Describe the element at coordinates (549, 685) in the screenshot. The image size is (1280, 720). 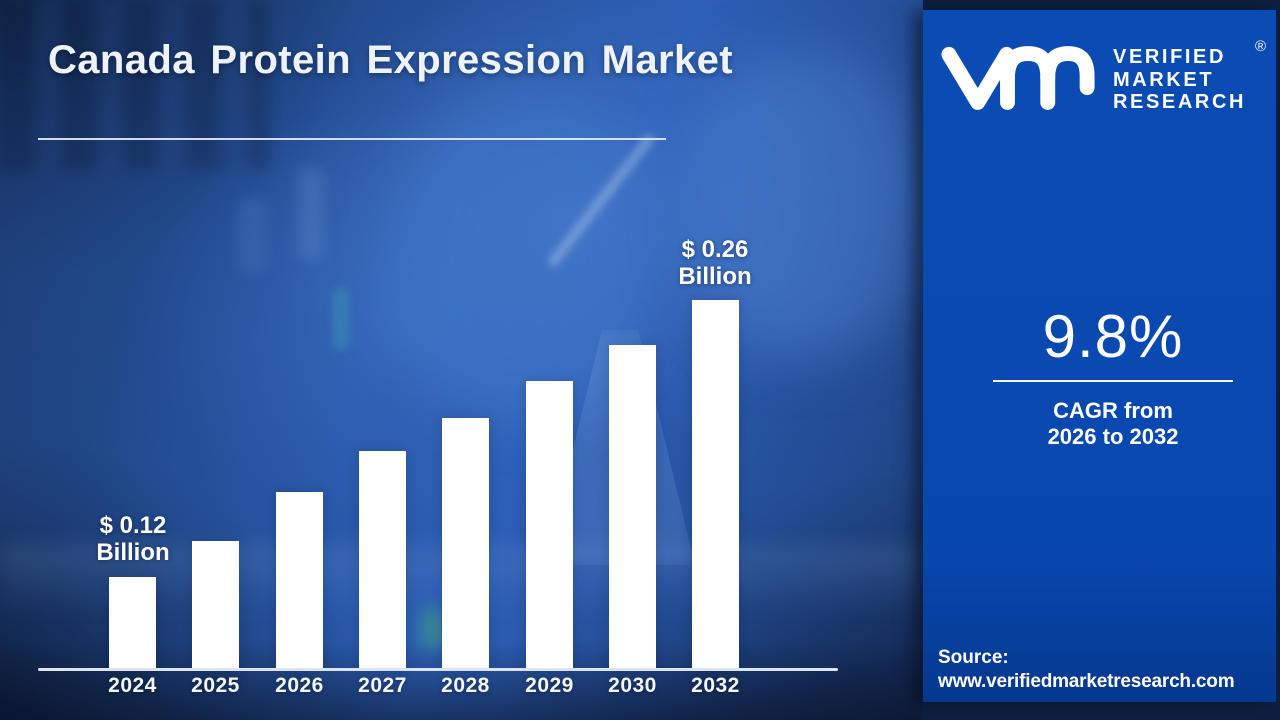
I see `x-tick-2029: 2029` at that location.